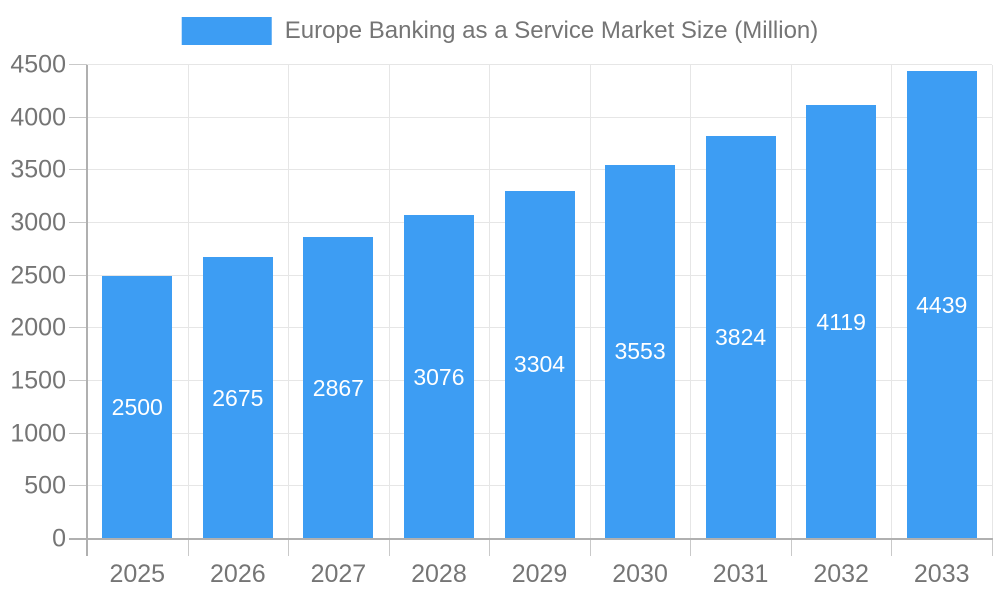 The image size is (1000, 600). What do you see at coordinates (38, 64) in the screenshot?
I see `y-tick-label: 4500` at bounding box center [38, 64].